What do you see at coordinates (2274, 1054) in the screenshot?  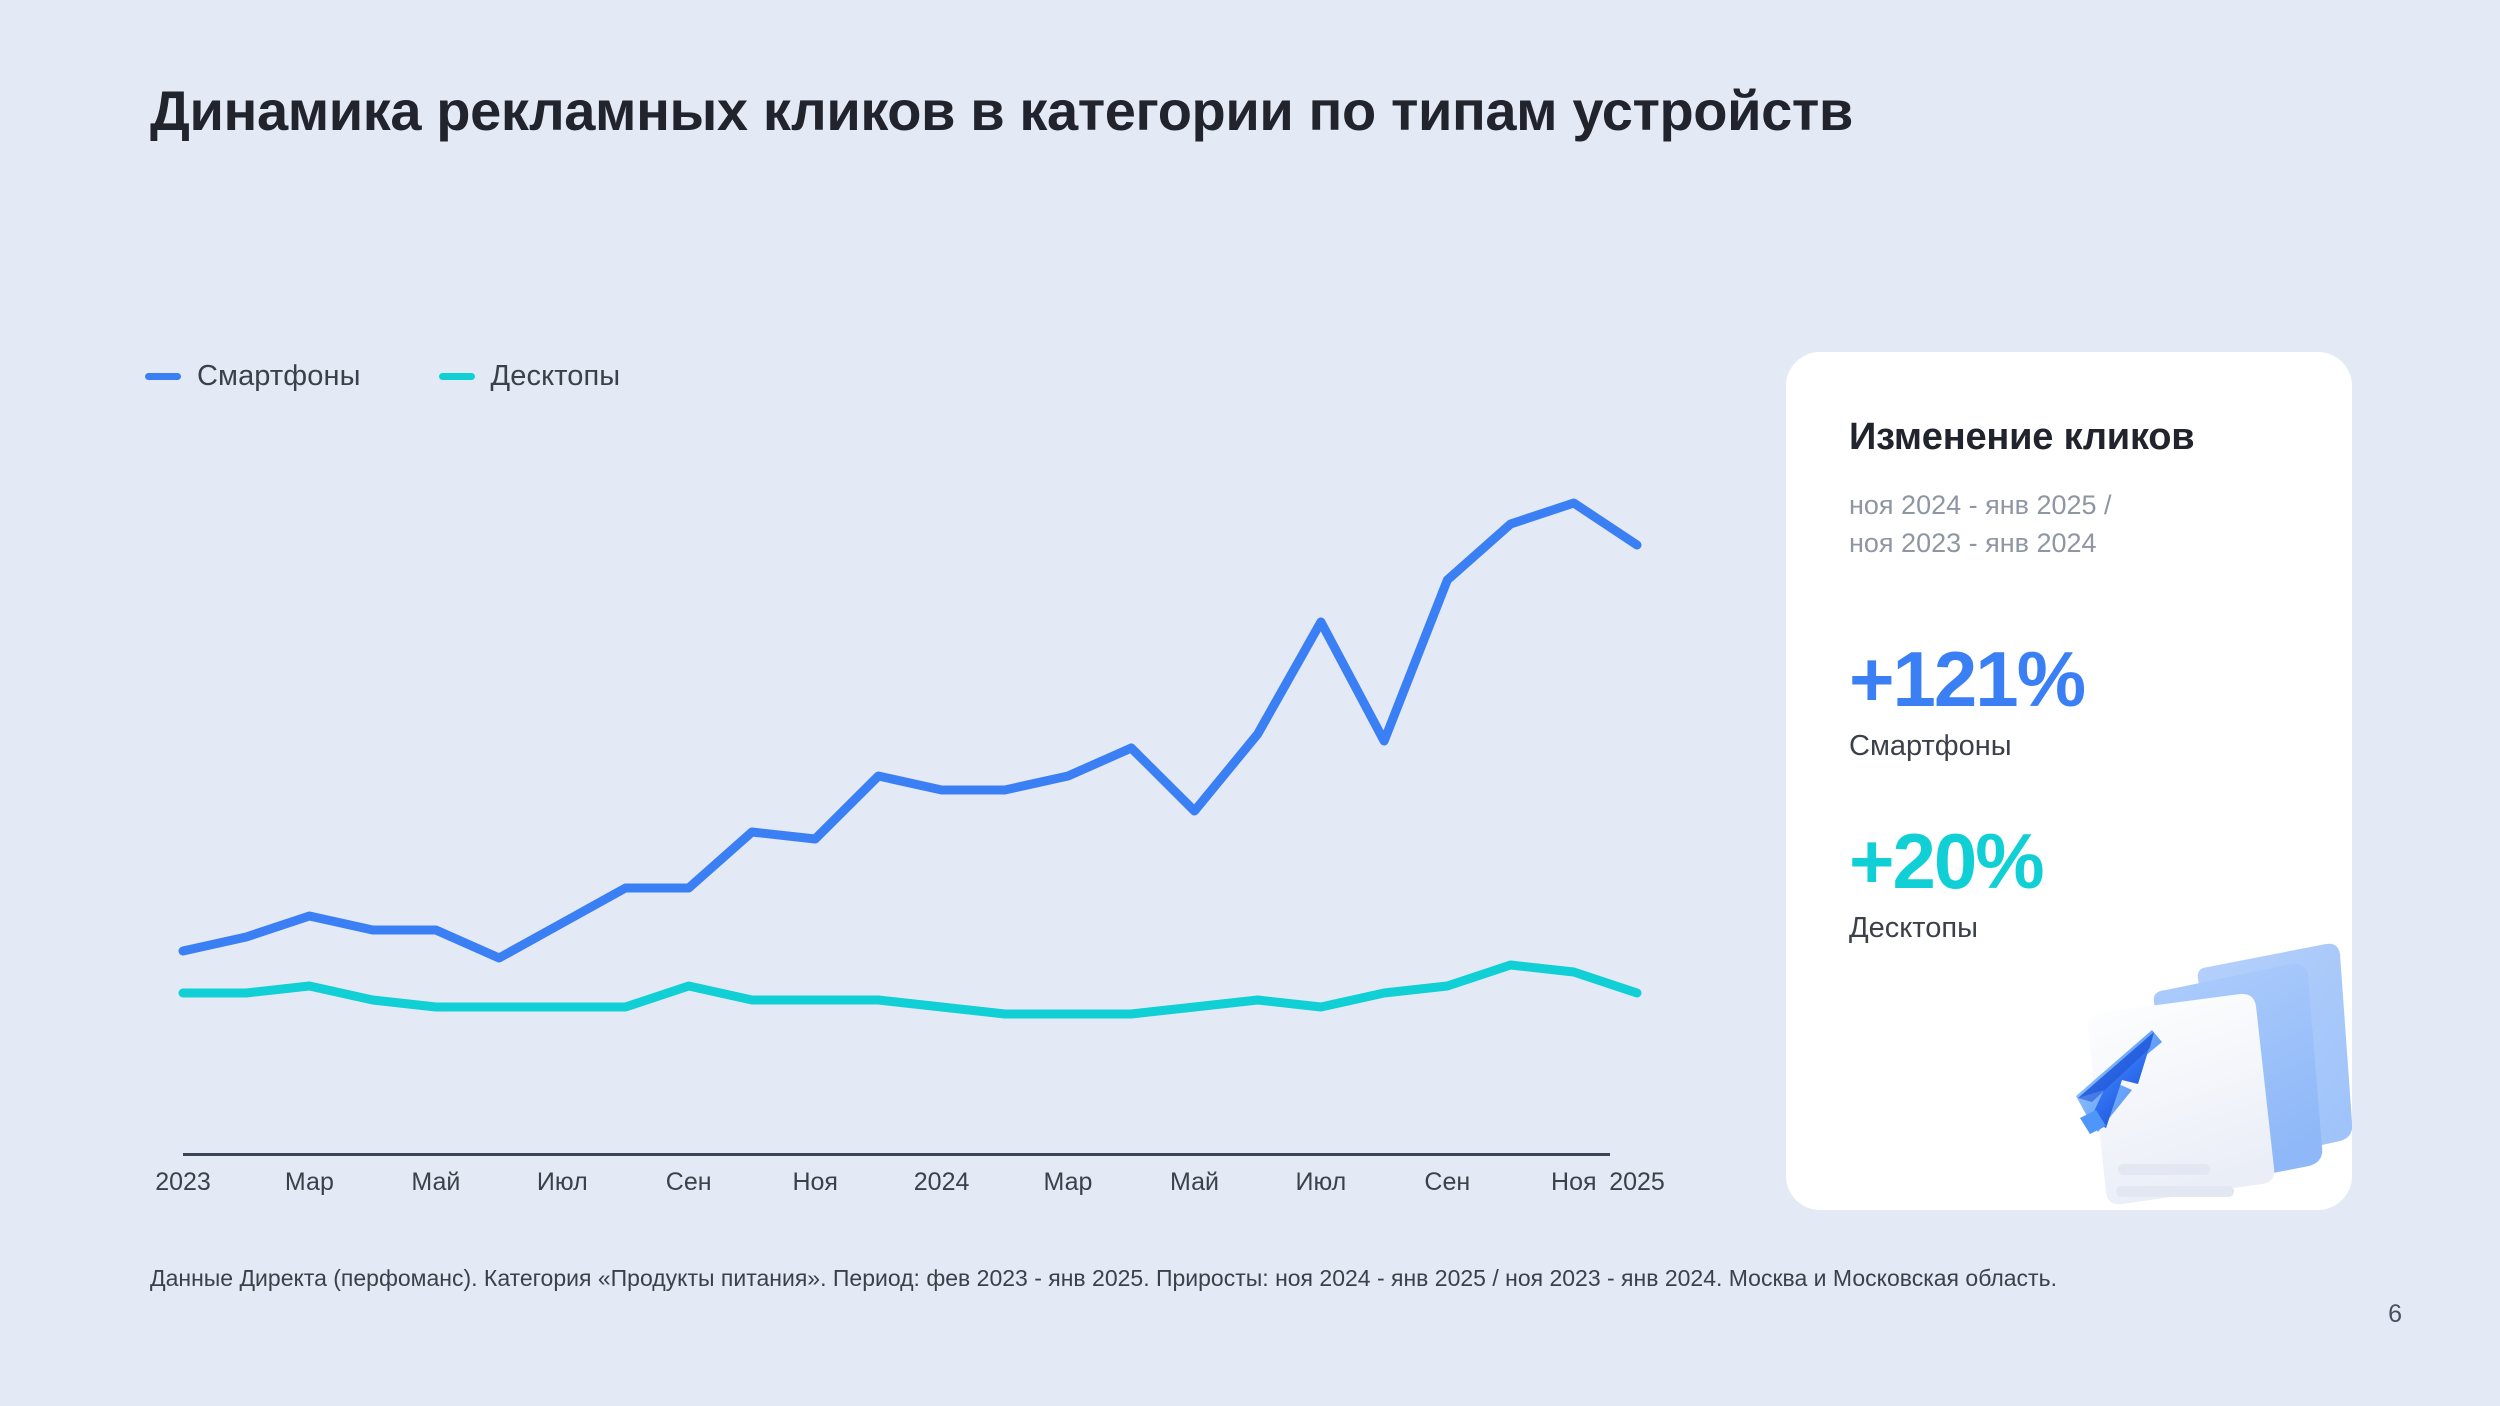 I see `illustration-folder-back` at bounding box center [2274, 1054].